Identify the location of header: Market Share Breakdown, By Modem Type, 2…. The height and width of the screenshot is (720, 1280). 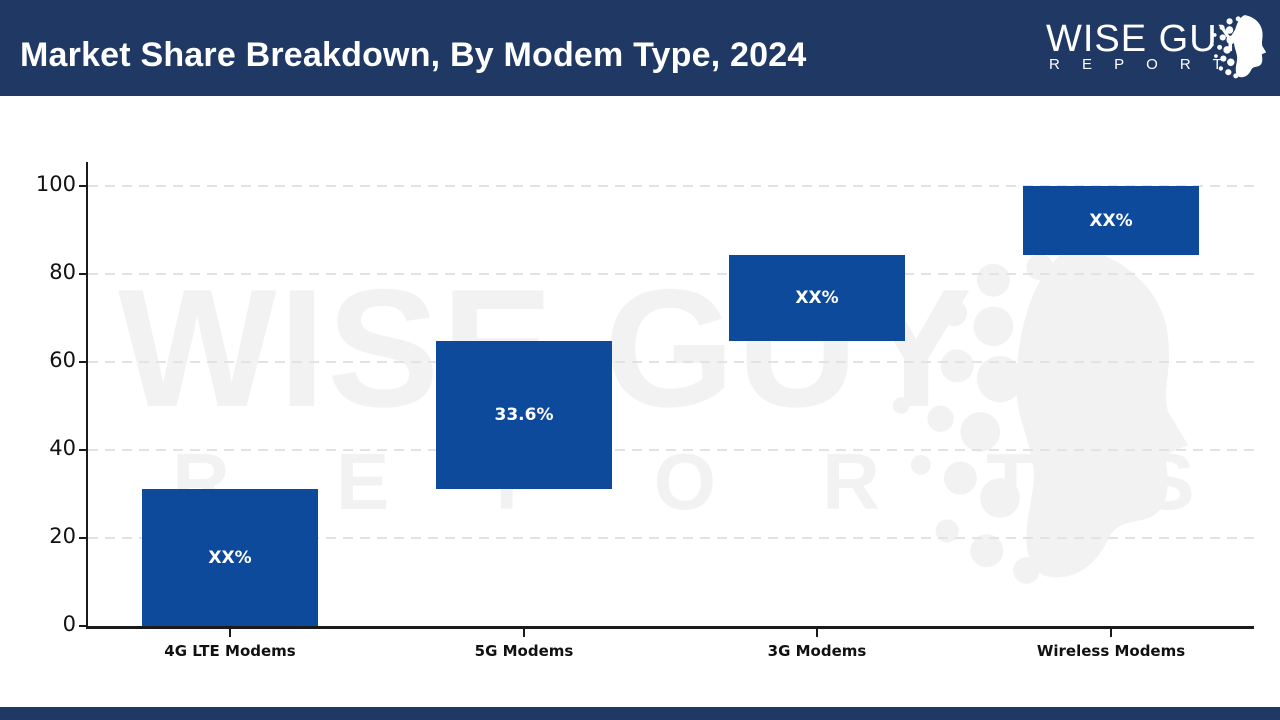
(640, 48).